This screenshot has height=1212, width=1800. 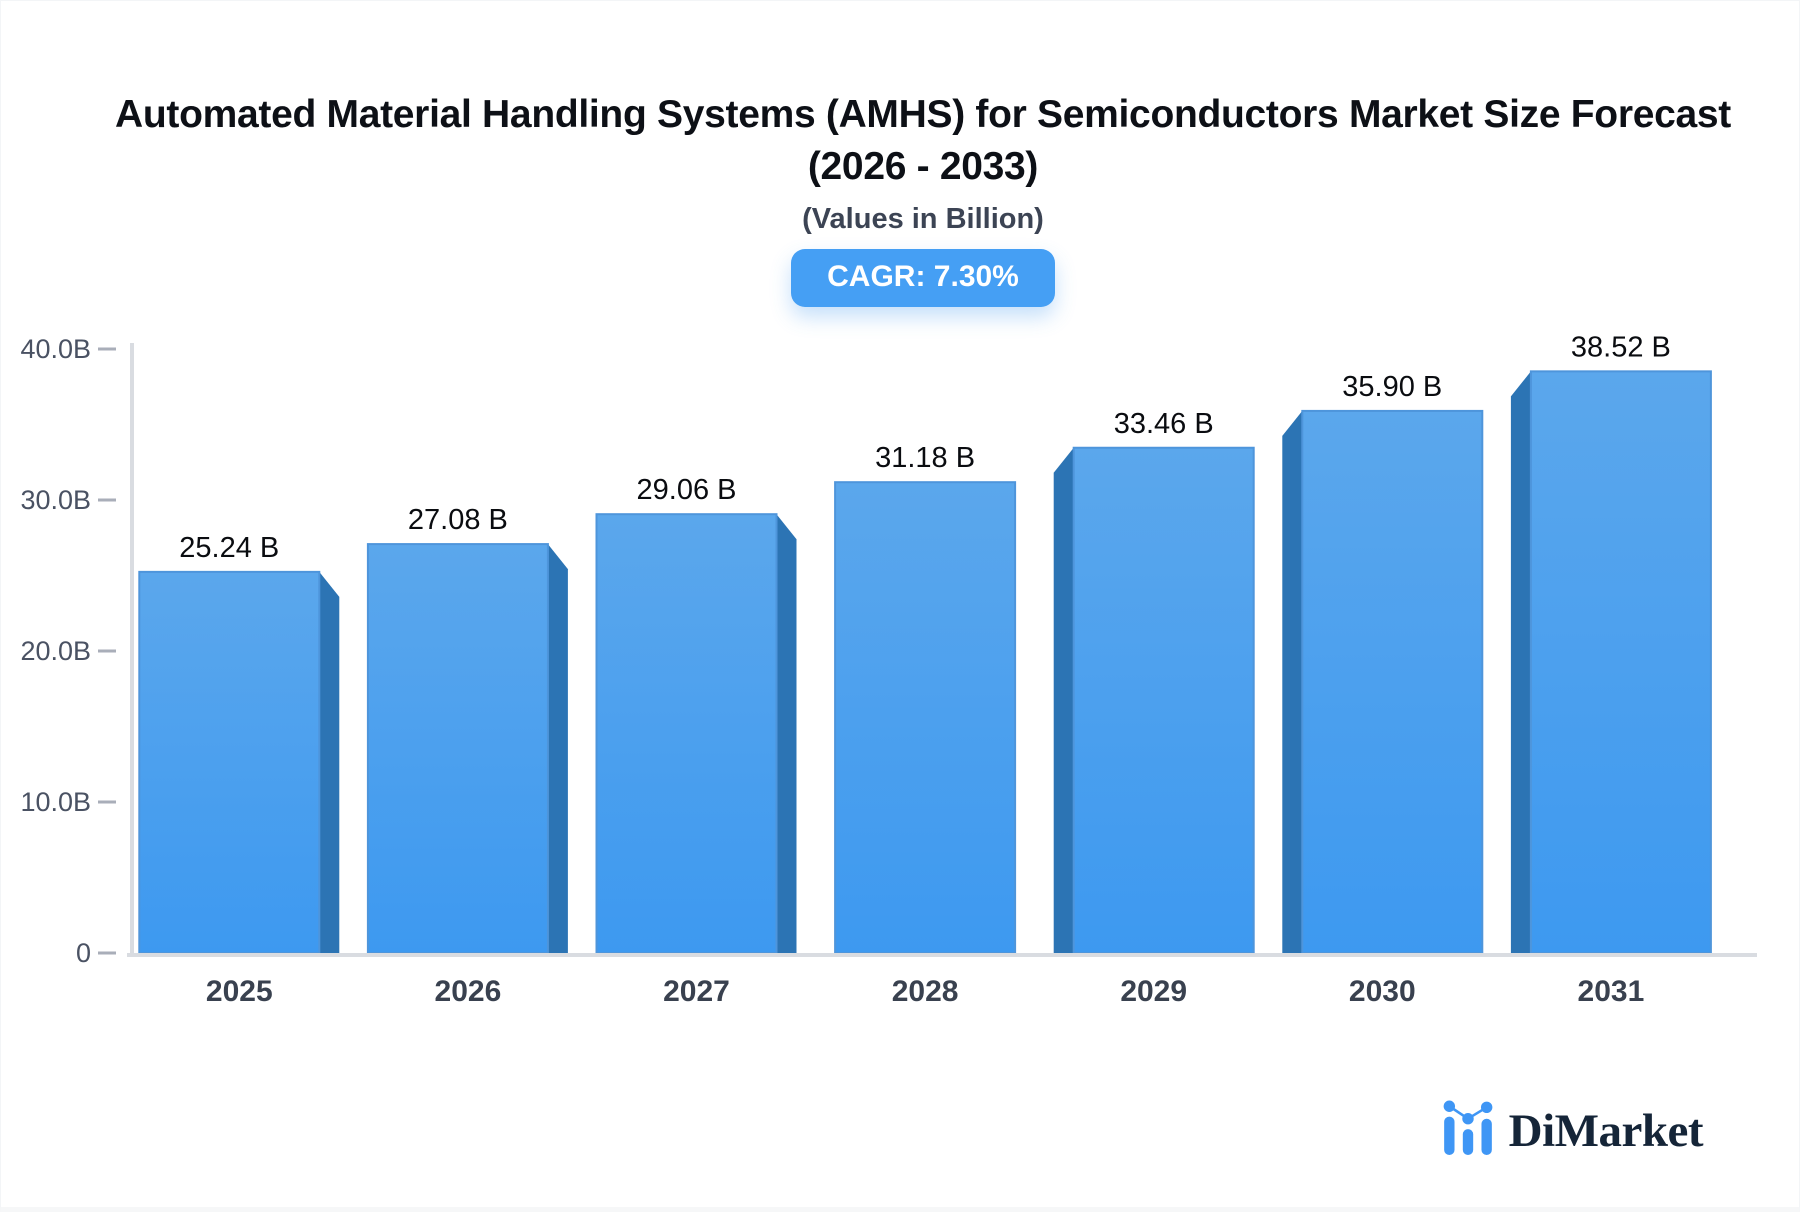 What do you see at coordinates (468, 991) in the screenshot?
I see `x-axis-label-2026: 2026` at bounding box center [468, 991].